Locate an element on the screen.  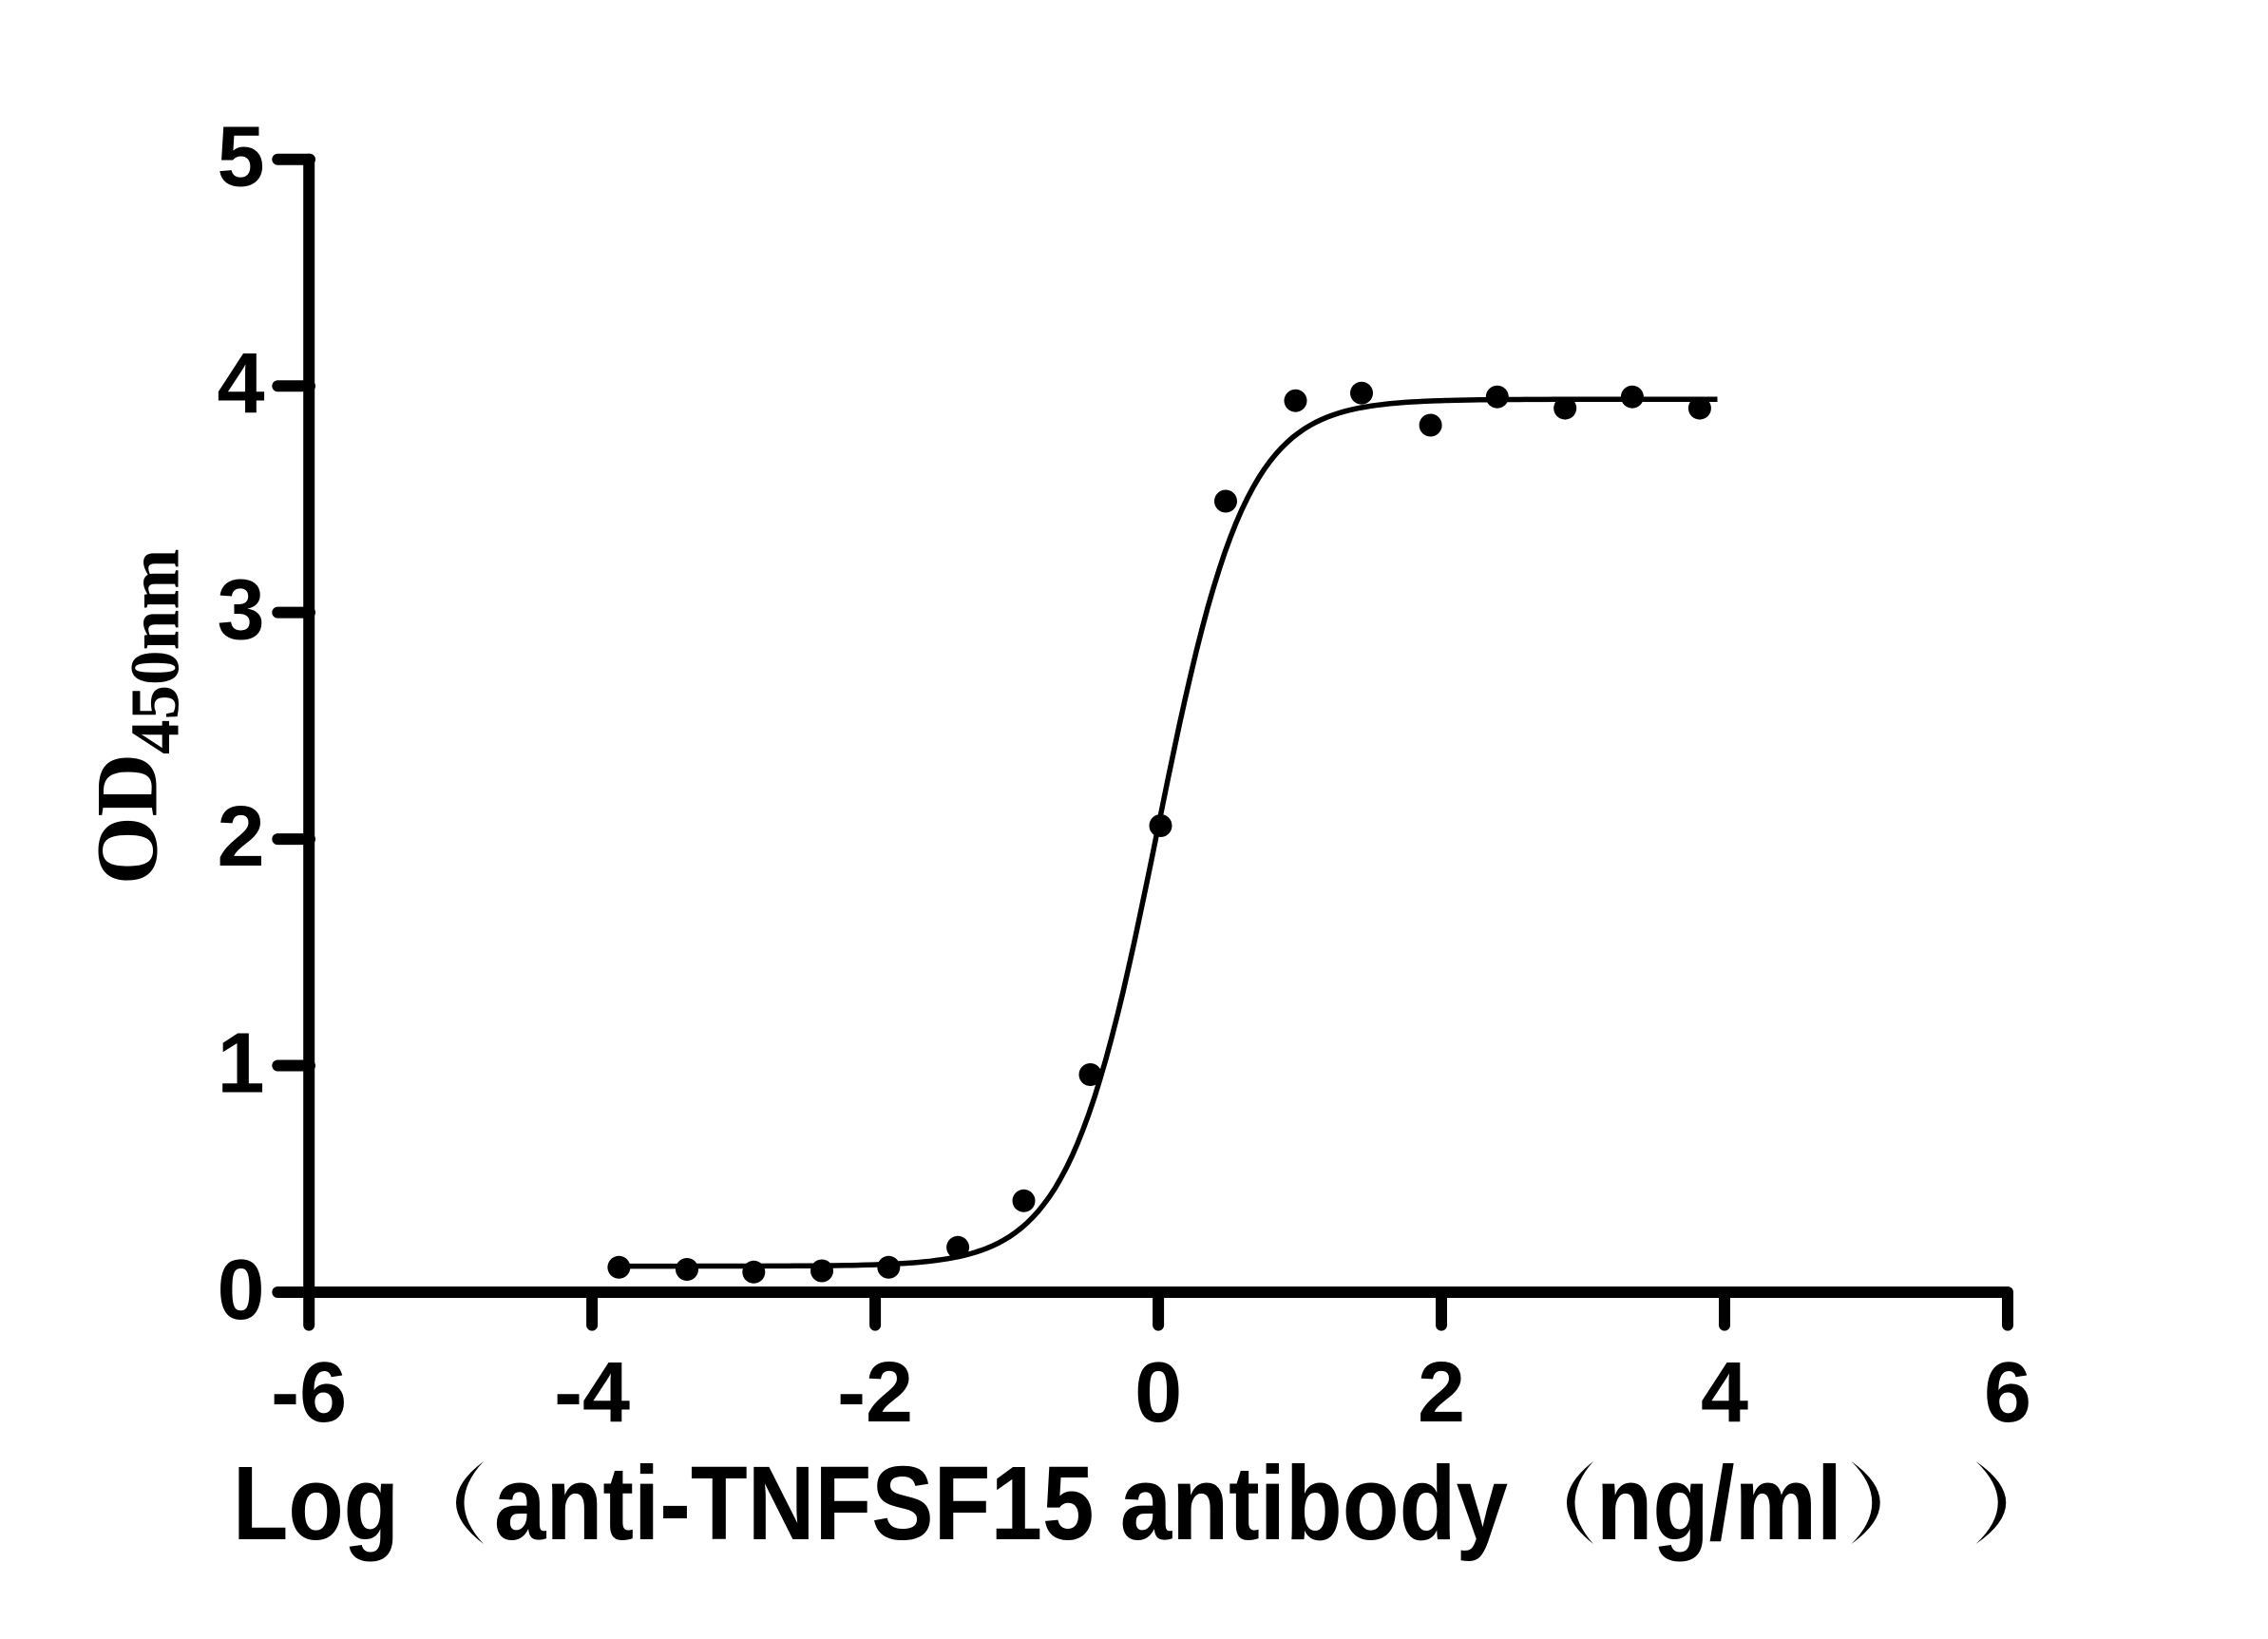
svg-text: anti-TNFSF15 antibody is located at coordinates (1001, 1503).